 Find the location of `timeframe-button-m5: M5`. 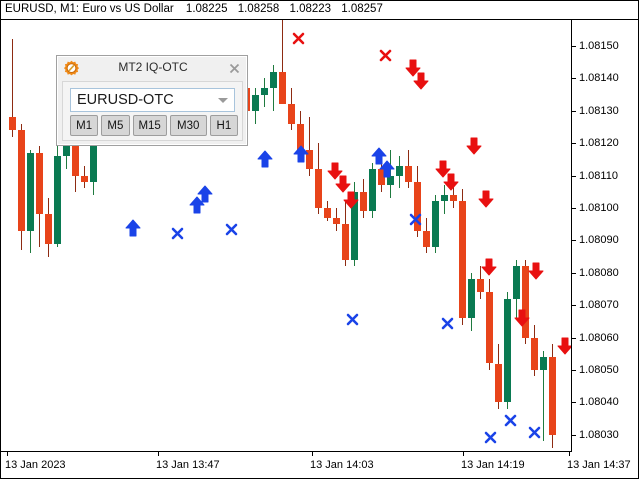

timeframe-button-m5: M5 is located at coordinates (115, 125).